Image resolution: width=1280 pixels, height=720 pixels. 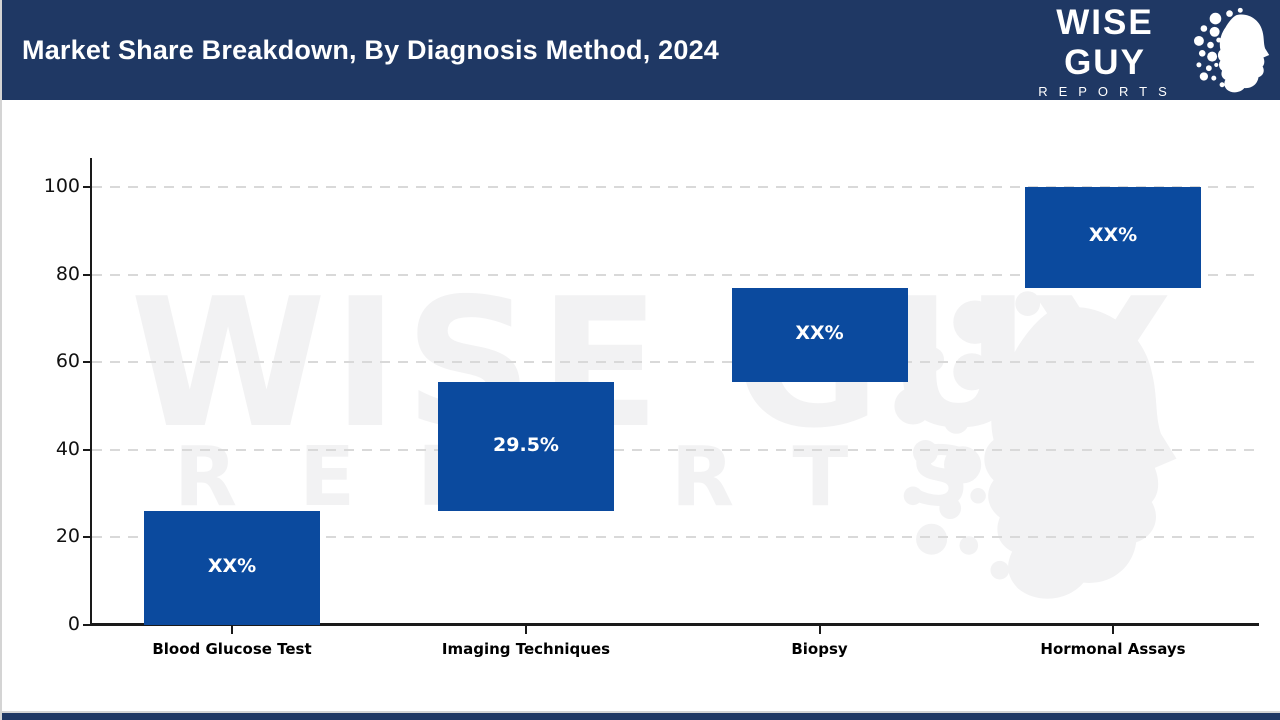 What do you see at coordinates (232, 649) in the screenshot?
I see `x-category-label: Blood Glucose Test` at bounding box center [232, 649].